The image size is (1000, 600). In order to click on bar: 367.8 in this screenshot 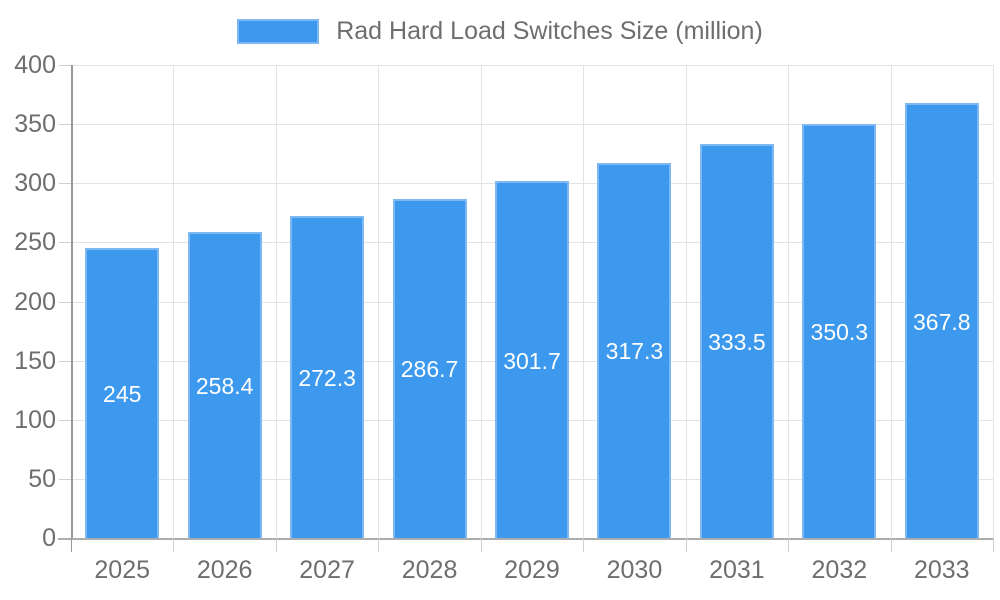, I will do `click(941, 320)`.